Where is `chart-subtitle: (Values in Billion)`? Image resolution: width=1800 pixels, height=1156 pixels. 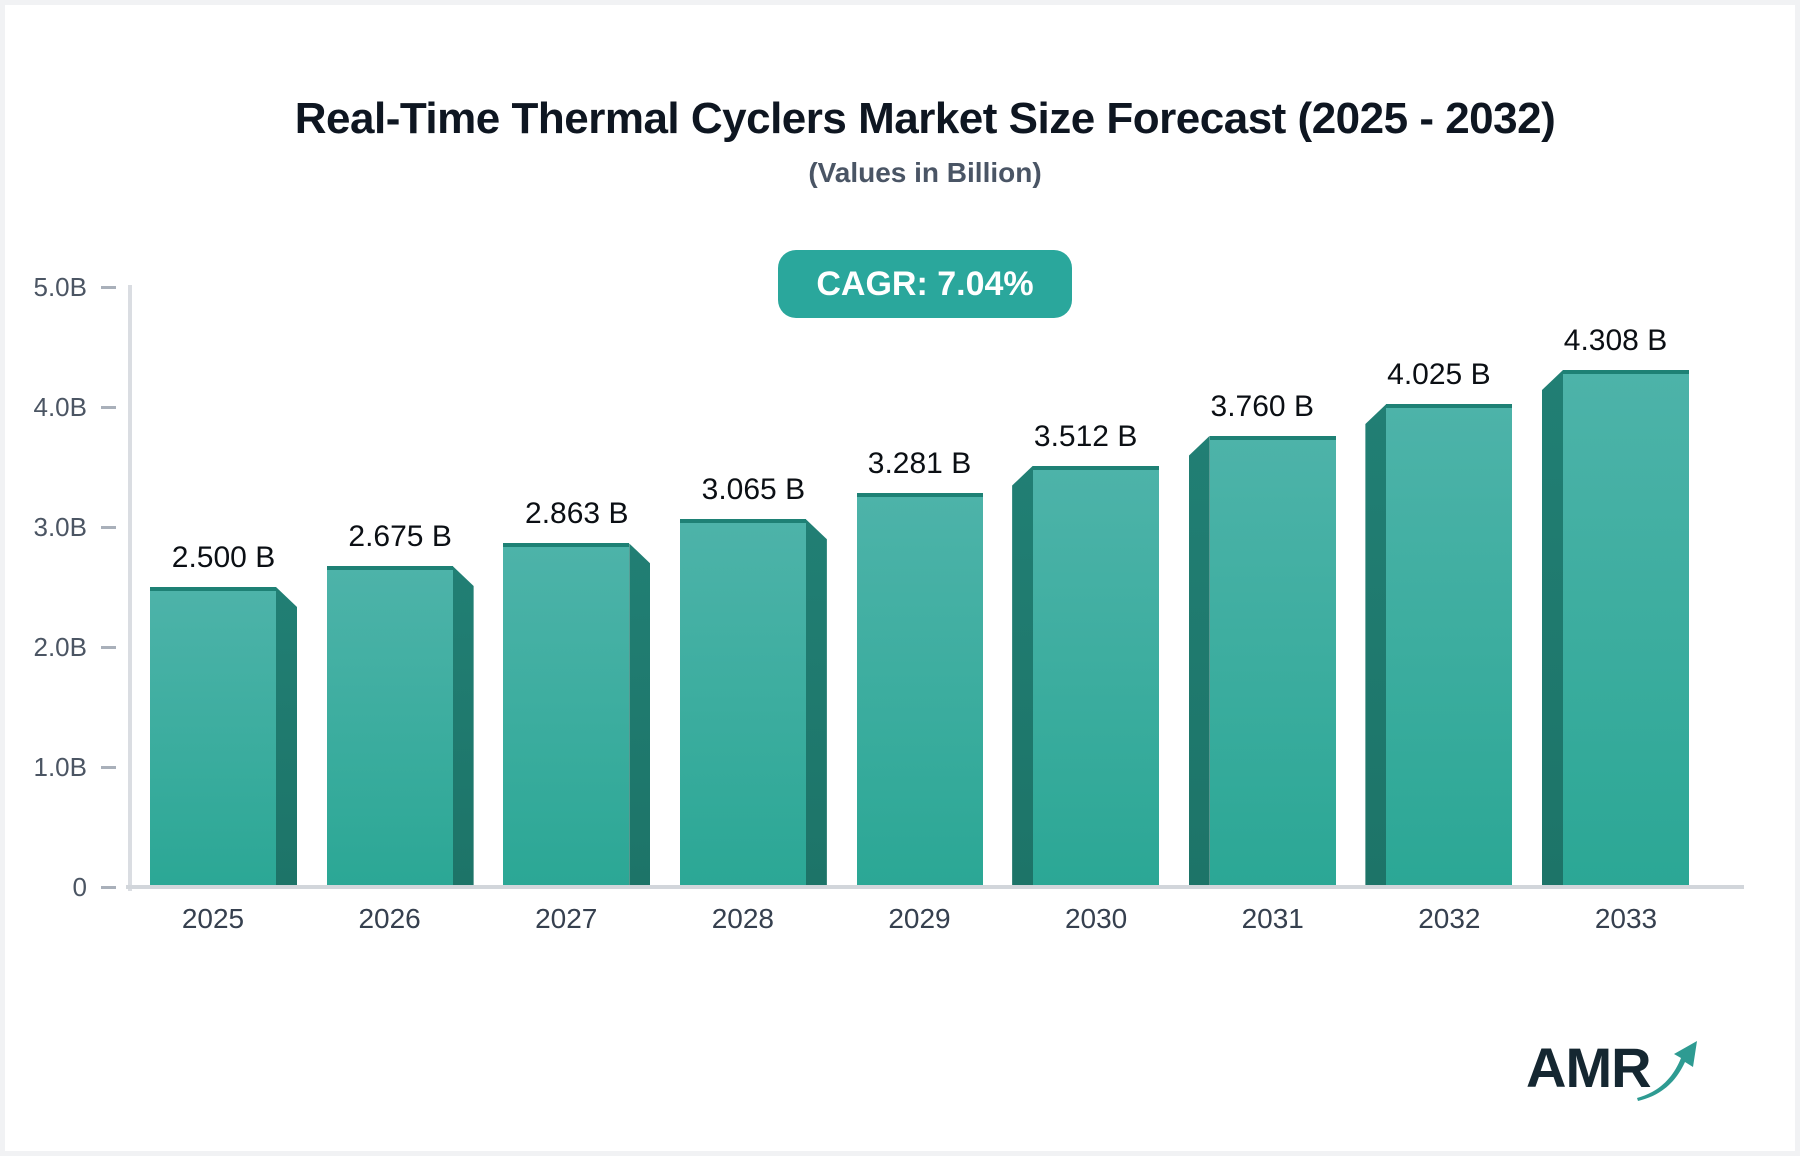
chart-subtitle: (Values in Billion) is located at coordinates (925, 172).